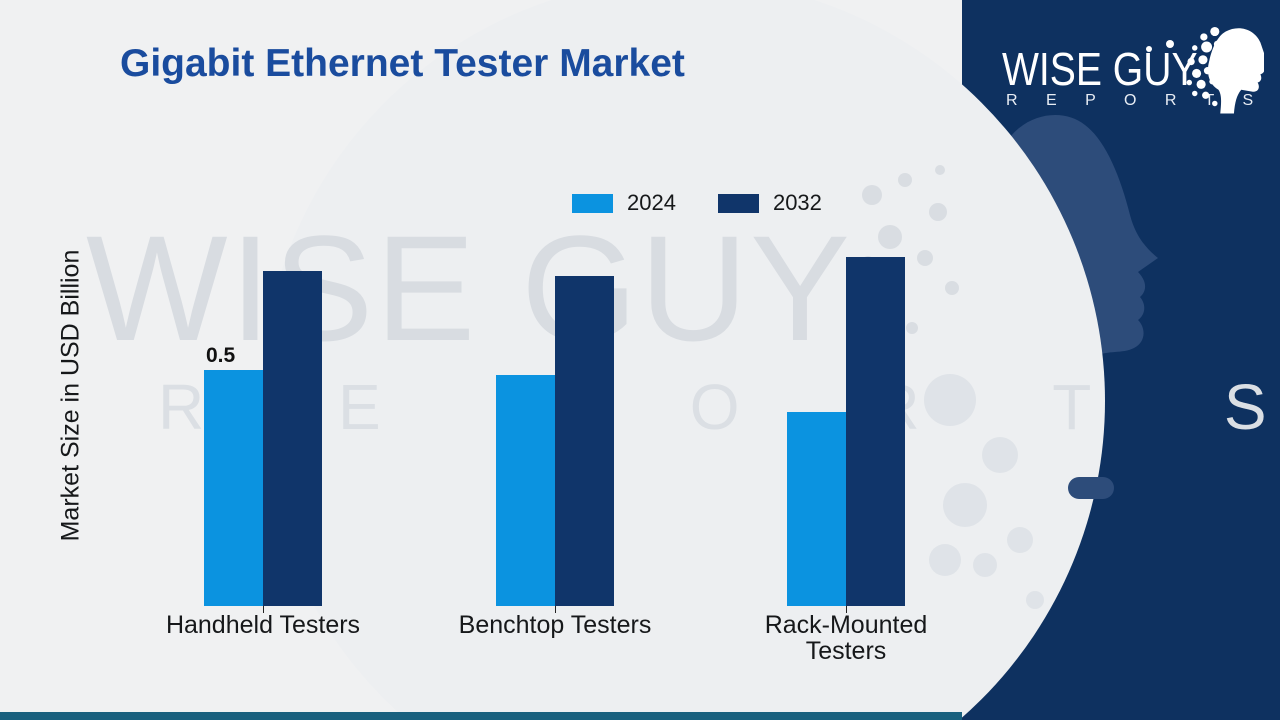 This screenshot has height=720, width=1280. I want to click on bar-handheld-testers-2032, so click(292, 438).